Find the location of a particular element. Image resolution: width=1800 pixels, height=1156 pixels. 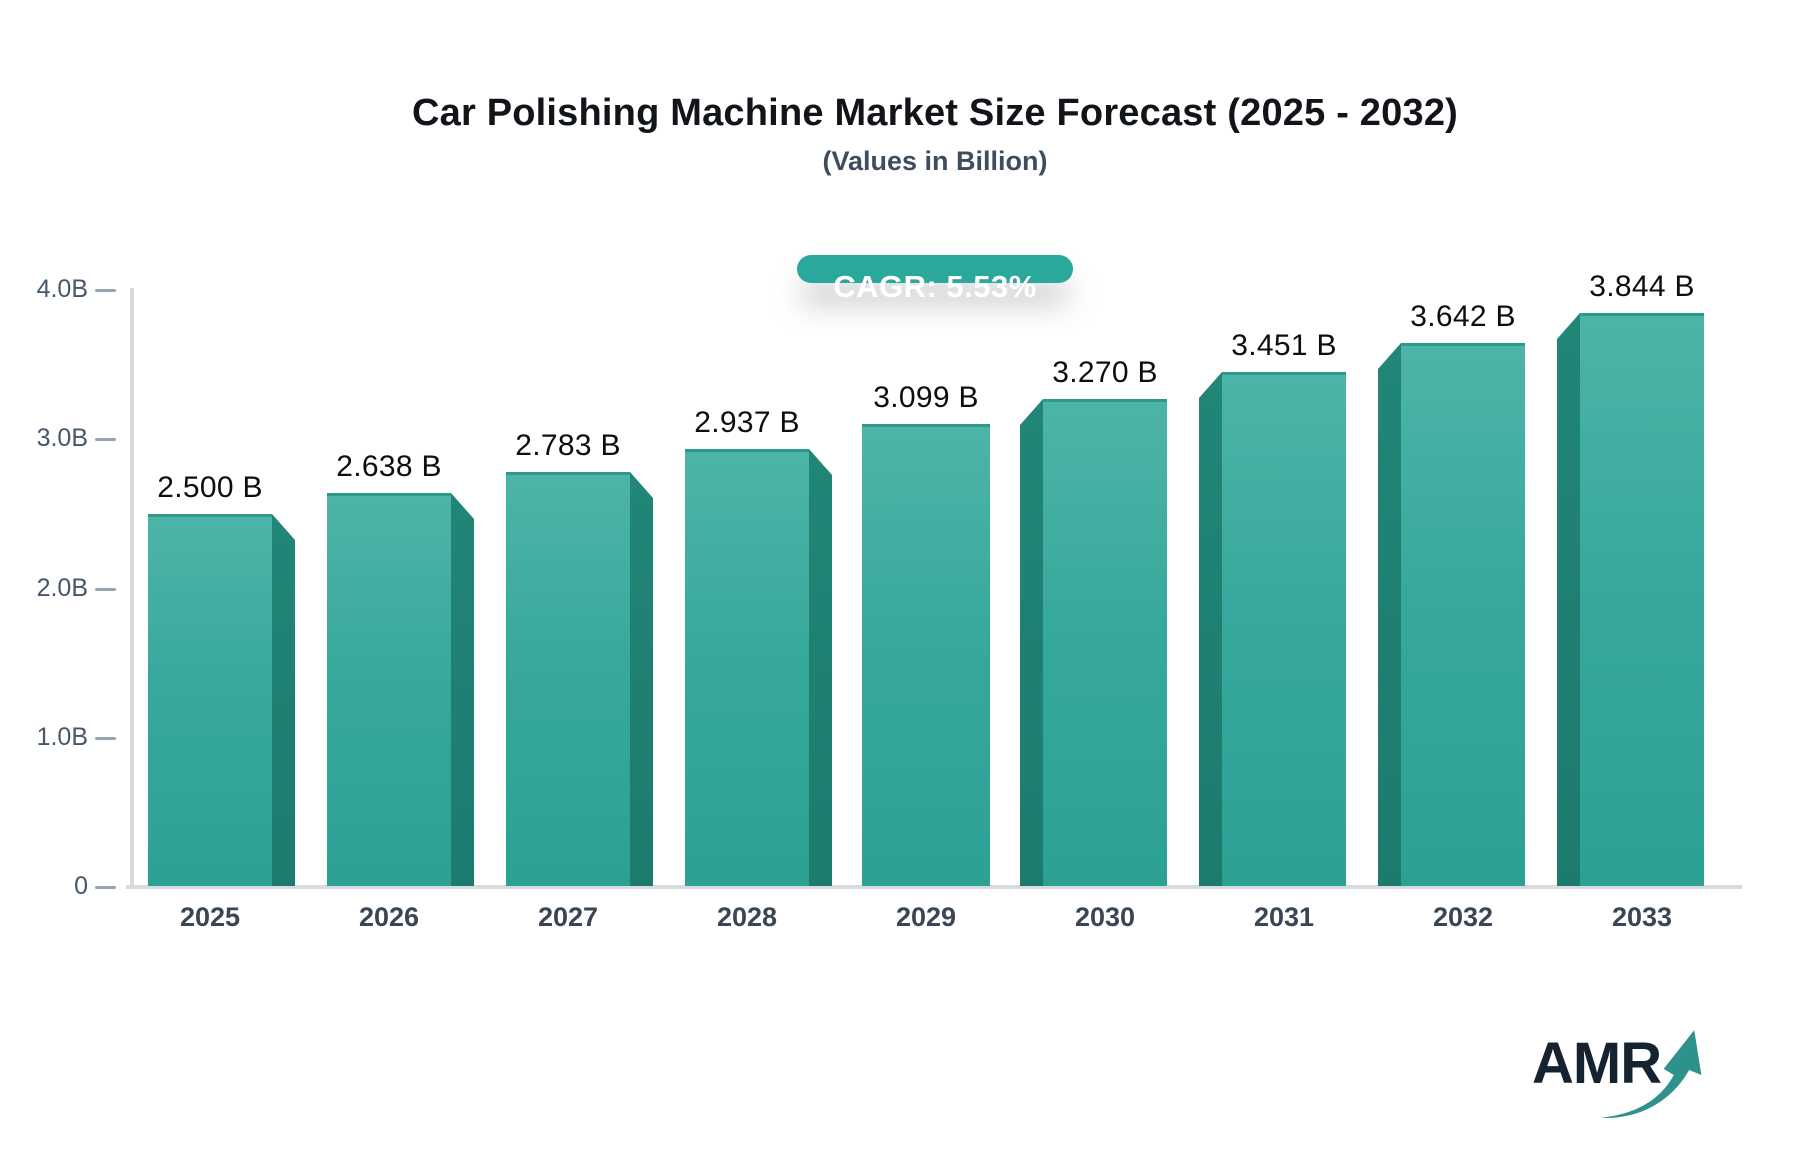

cagr-badge-label: CAGR: 5.53% is located at coordinates (935, 279).